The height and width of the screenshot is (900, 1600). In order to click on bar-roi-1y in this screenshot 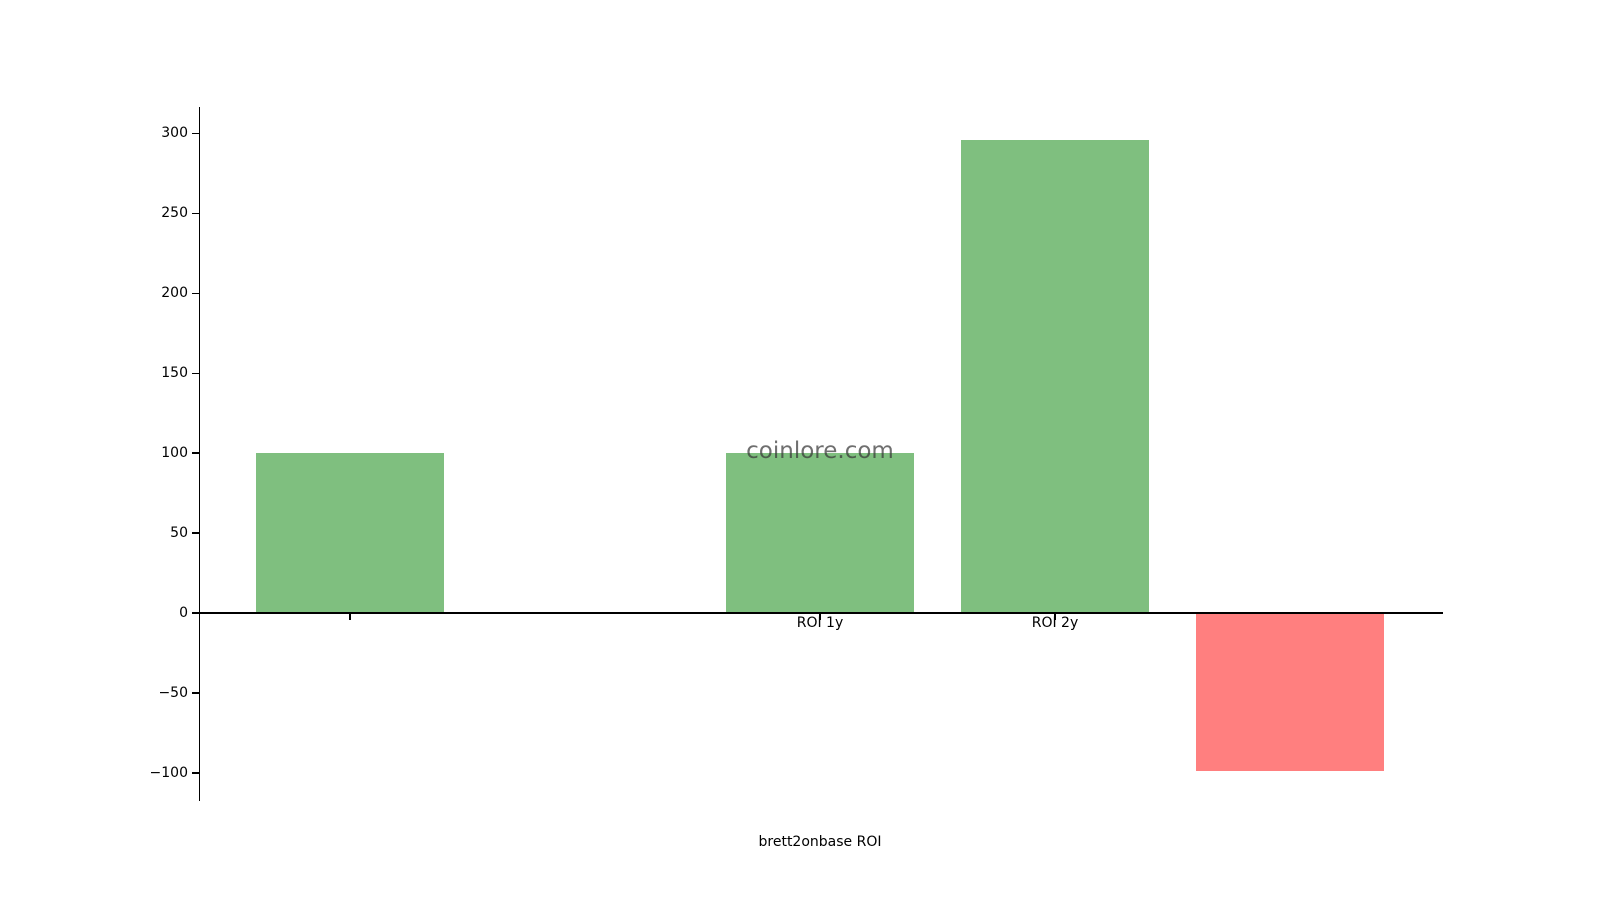, I will do `click(820, 533)`.